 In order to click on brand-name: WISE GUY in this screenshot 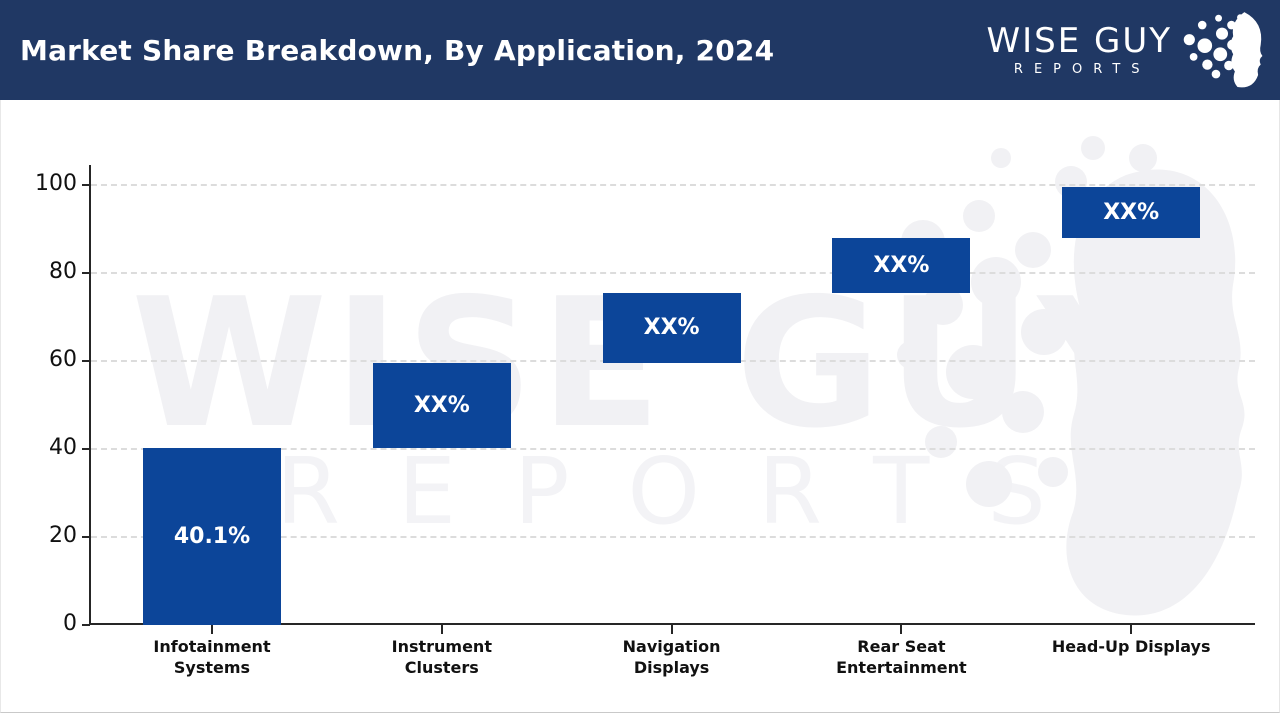, I will do `click(1079, 40)`.